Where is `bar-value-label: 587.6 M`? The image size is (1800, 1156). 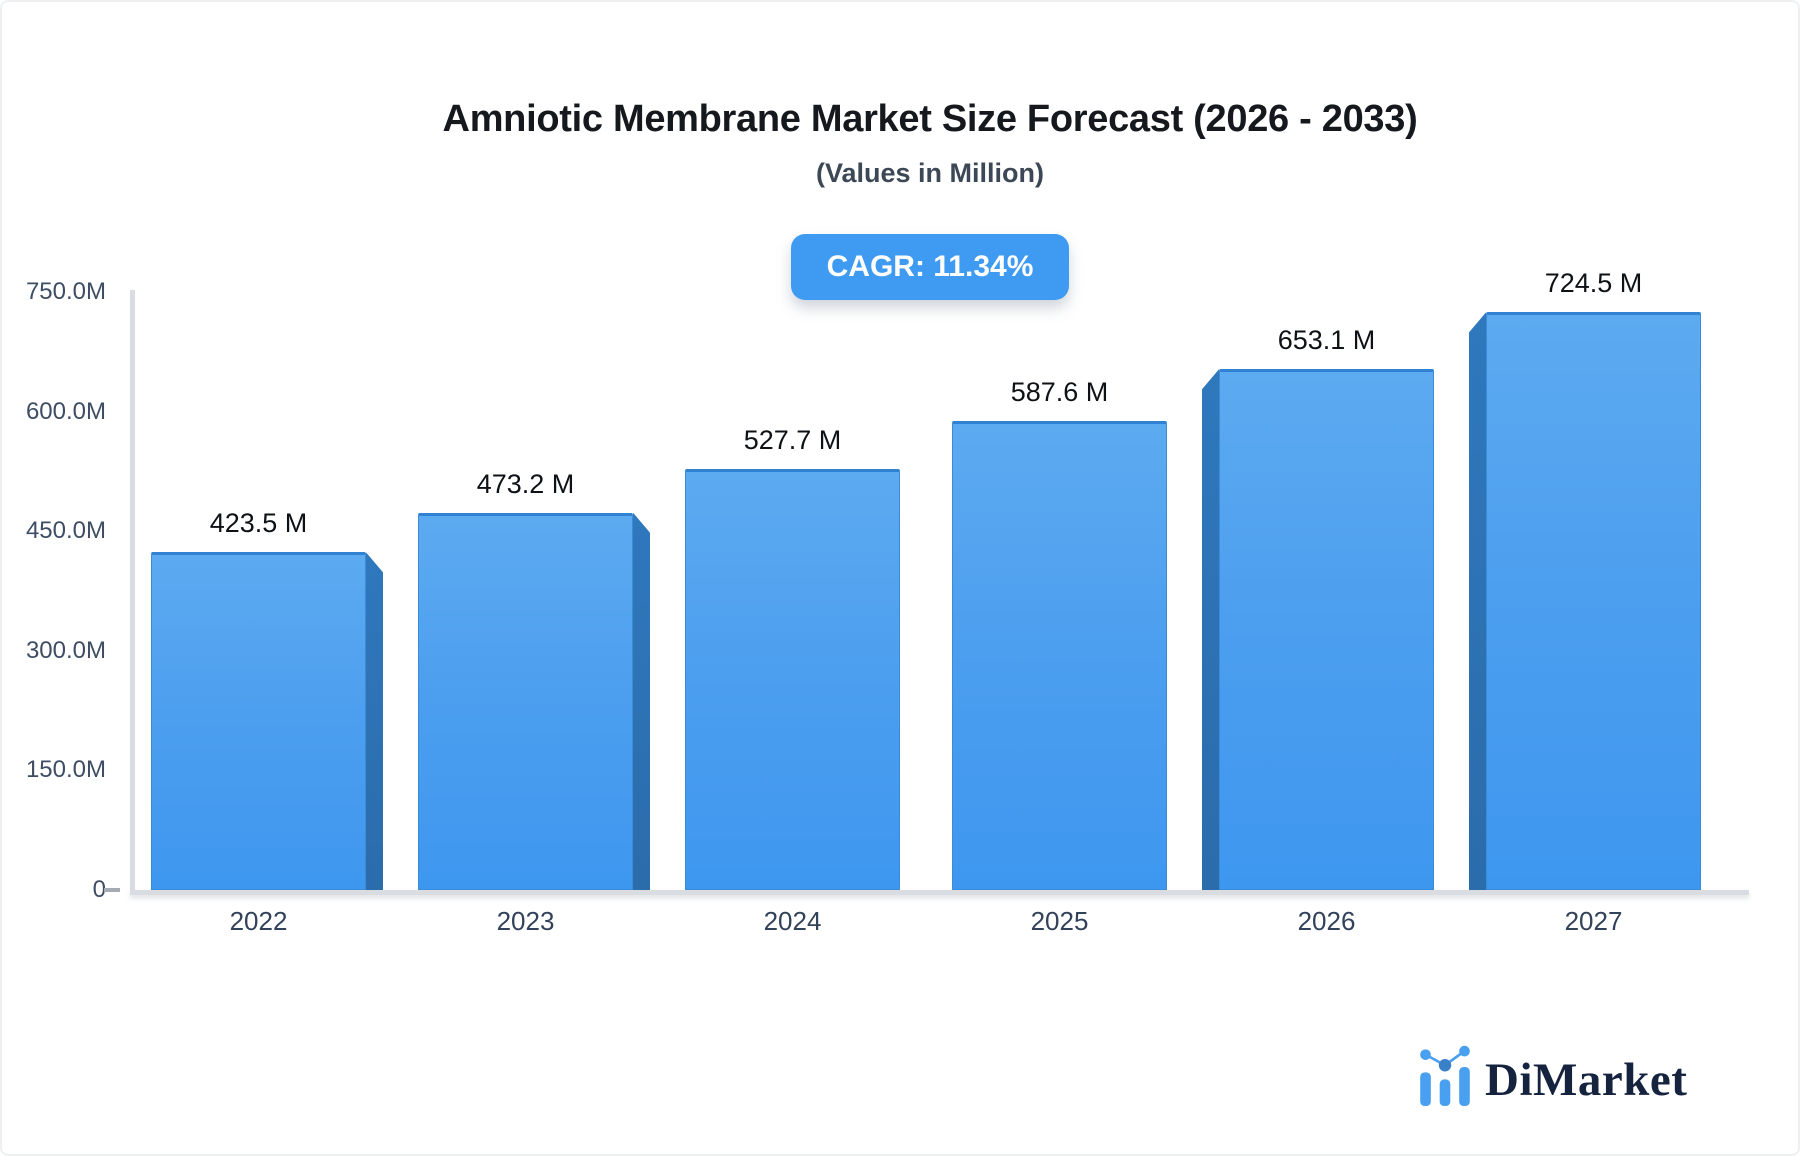
bar-value-label: 587.6 M is located at coordinates (1059, 392).